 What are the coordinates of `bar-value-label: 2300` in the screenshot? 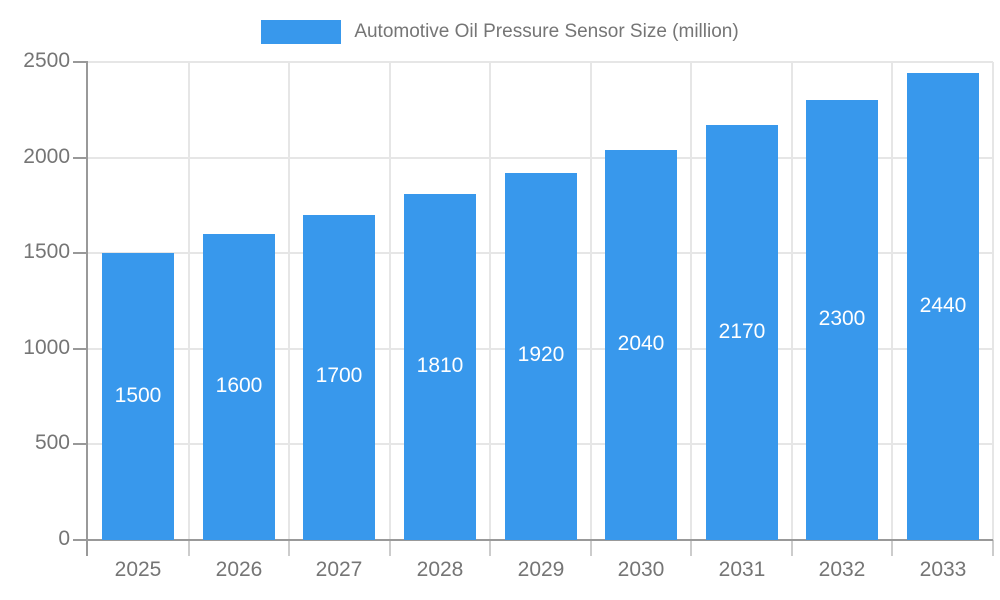 It's located at (842, 318).